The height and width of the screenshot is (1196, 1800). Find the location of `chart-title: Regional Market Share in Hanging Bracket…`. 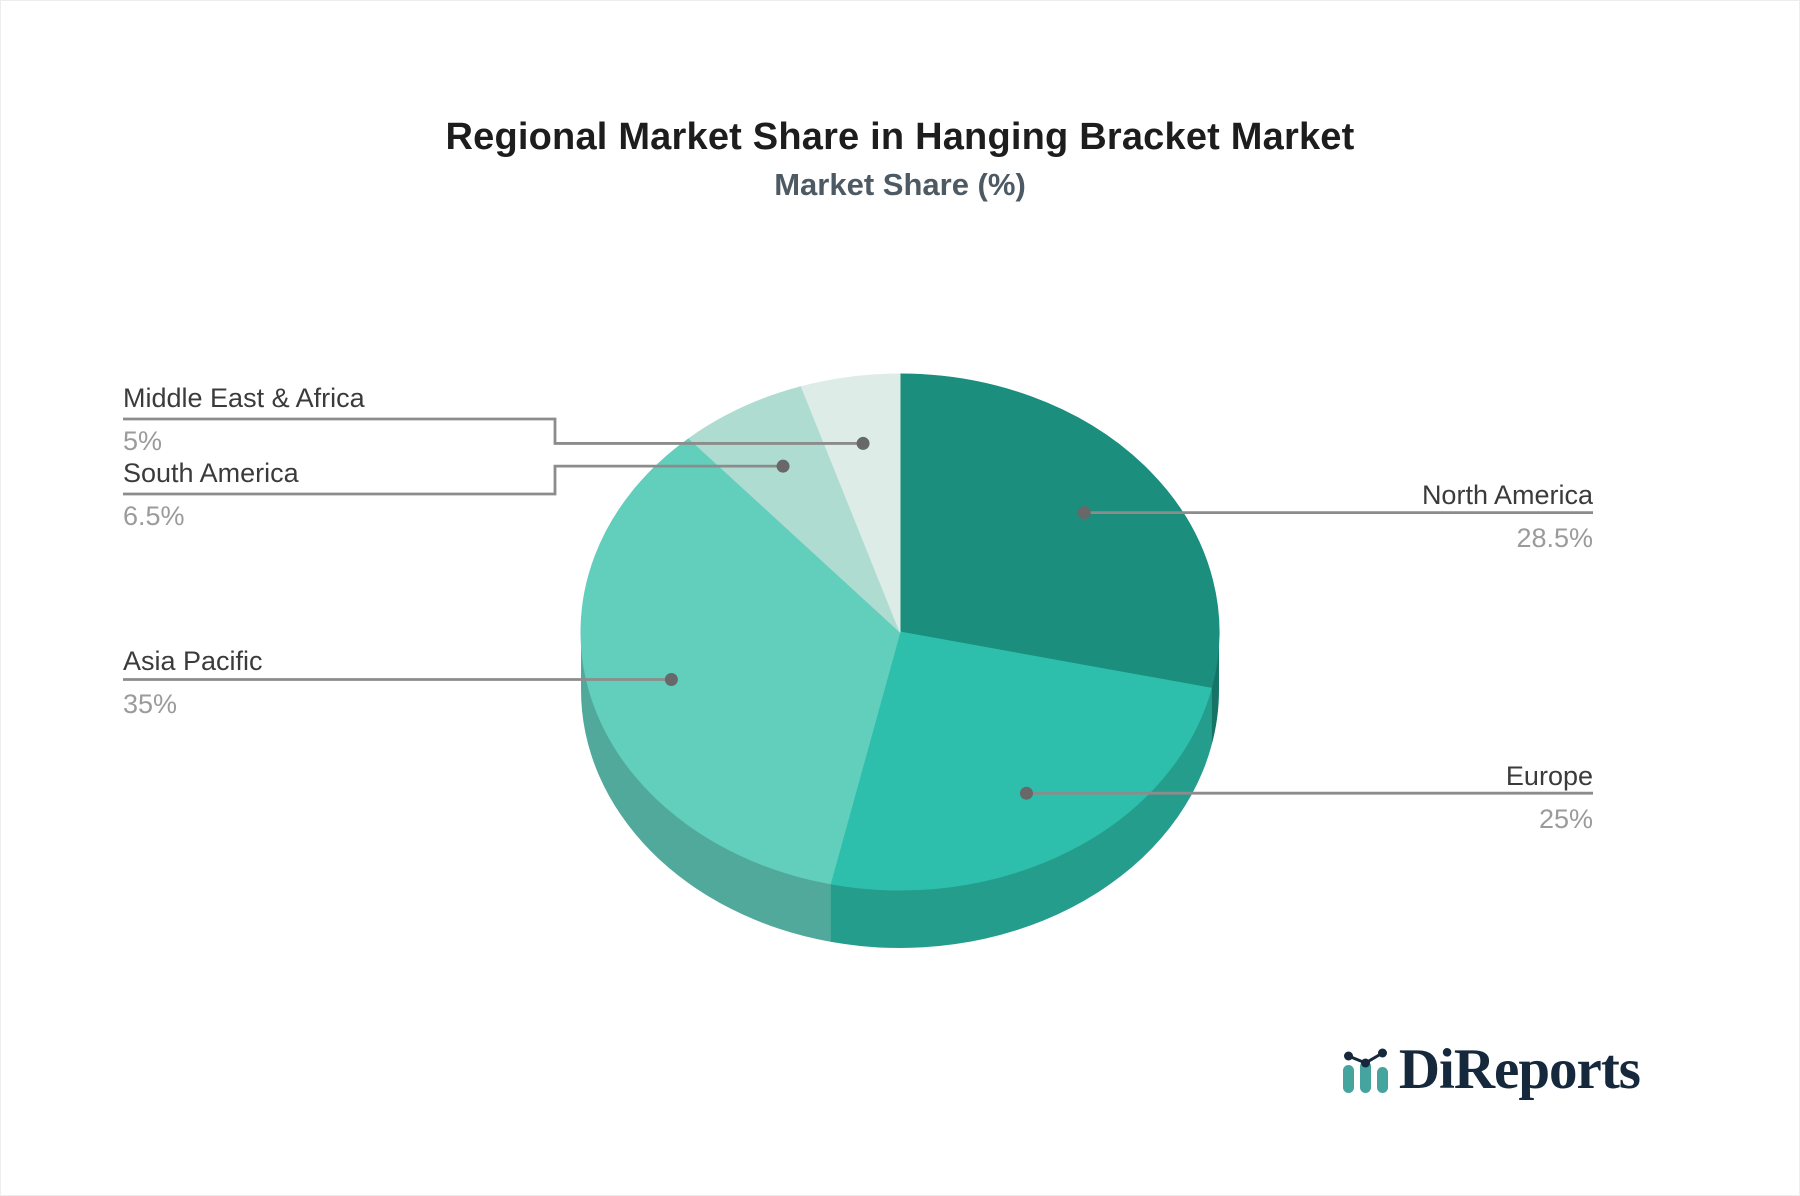

chart-title: Regional Market Share in Hanging Bracket… is located at coordinates (900, 137).